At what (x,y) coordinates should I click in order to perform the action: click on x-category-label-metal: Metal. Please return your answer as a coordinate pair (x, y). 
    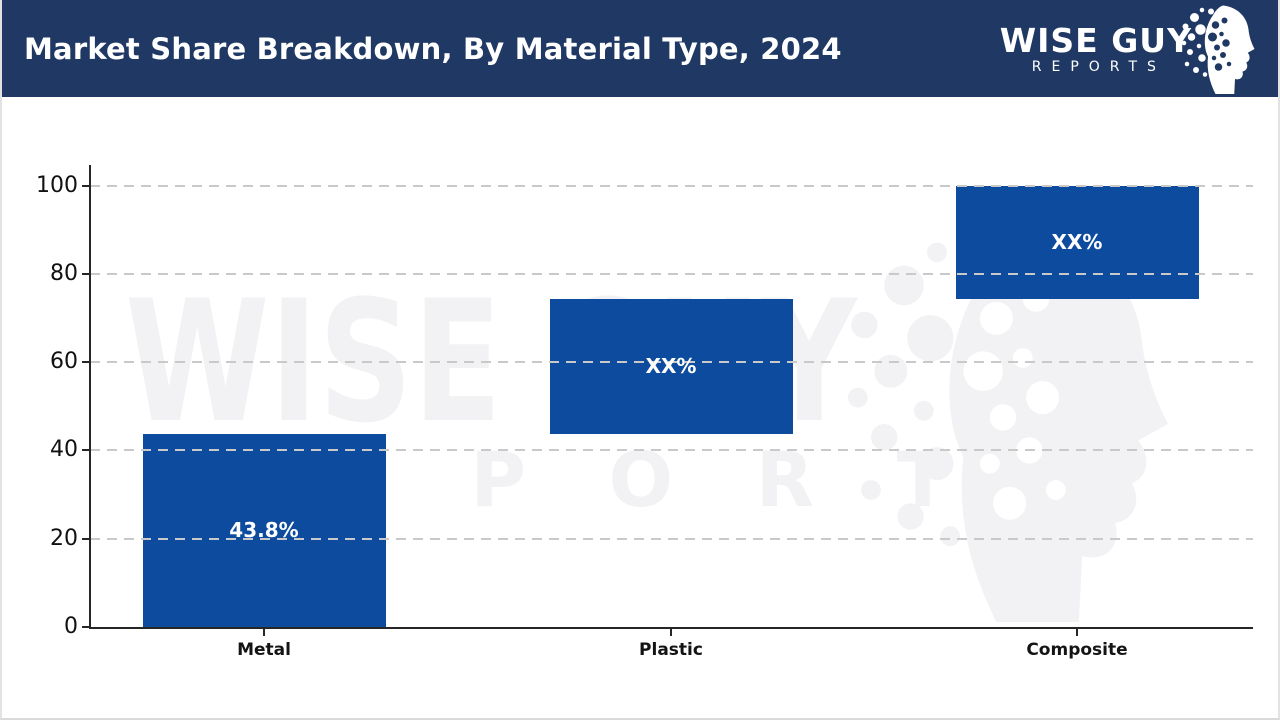
    Looking at the image, I should click on (264, 650).